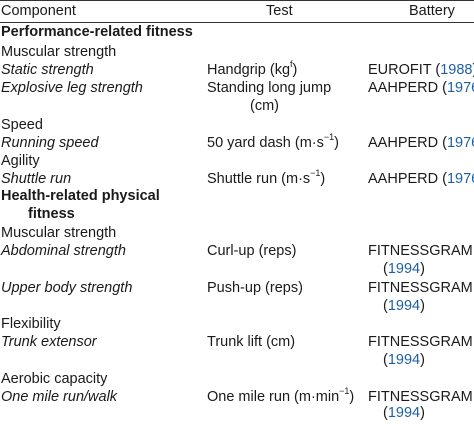  I want to click on test-trunk-lift: Trunk lift (cm), so click(251, 342).